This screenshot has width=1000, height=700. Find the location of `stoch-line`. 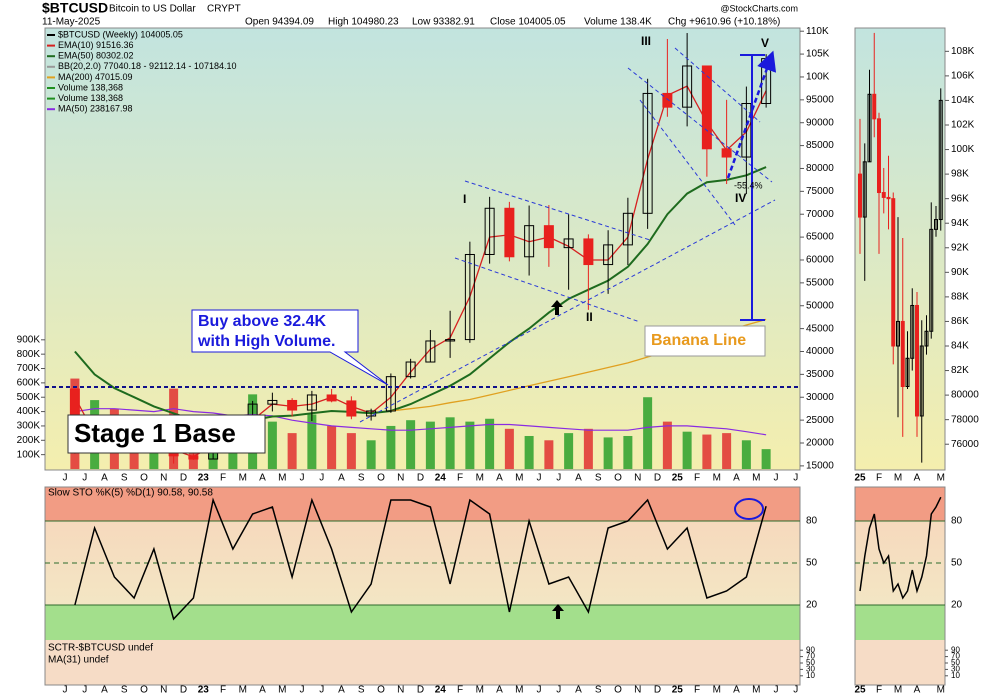

stoch-line is located at coordinates (420, 559).